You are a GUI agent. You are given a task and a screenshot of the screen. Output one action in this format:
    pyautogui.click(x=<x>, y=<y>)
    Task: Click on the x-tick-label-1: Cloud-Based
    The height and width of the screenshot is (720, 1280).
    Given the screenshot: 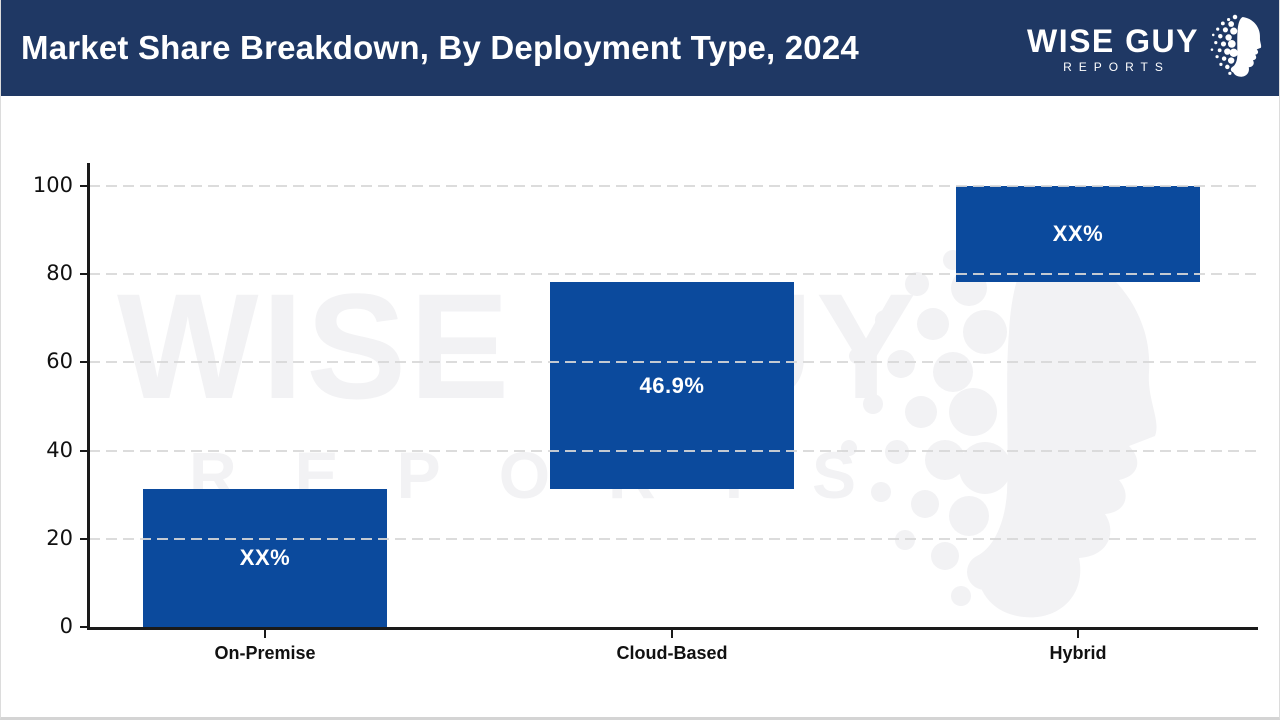 What is the action you would take?
    pyautogui.click(x=672, y=653)
    